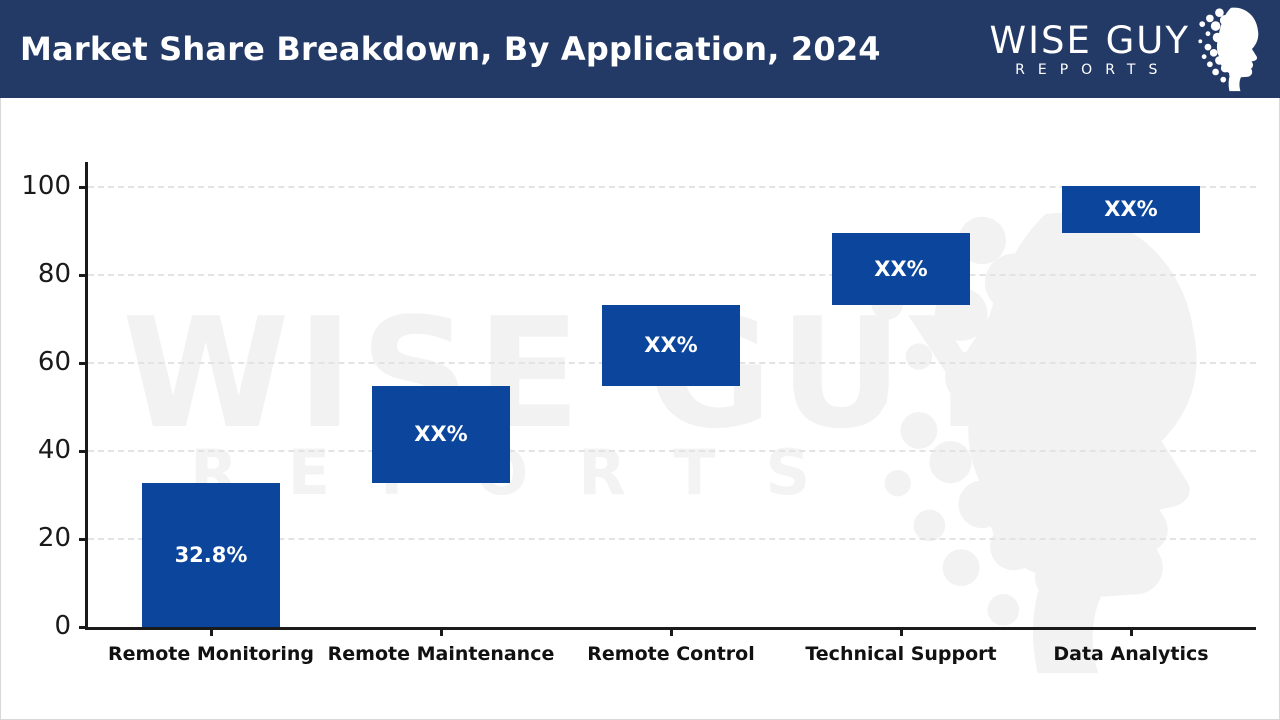  What do you see at coordinates (671, 654) in the screenshot?
I see `category-label: Remote Control` at bounding box center [671, 654].